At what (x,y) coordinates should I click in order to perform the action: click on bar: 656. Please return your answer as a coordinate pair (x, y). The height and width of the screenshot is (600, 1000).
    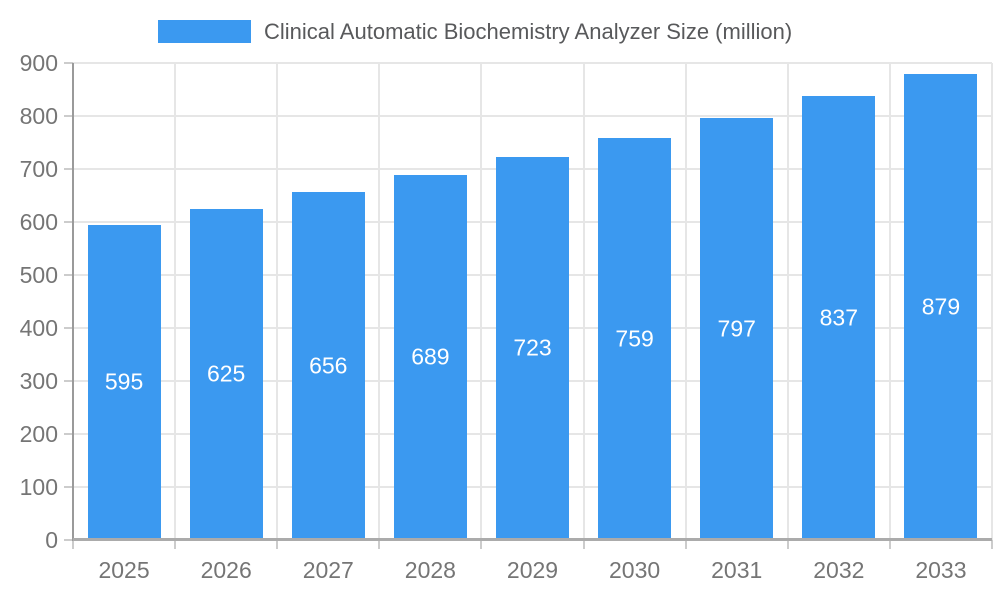
    Looking at the image, I should click on (328, 366).